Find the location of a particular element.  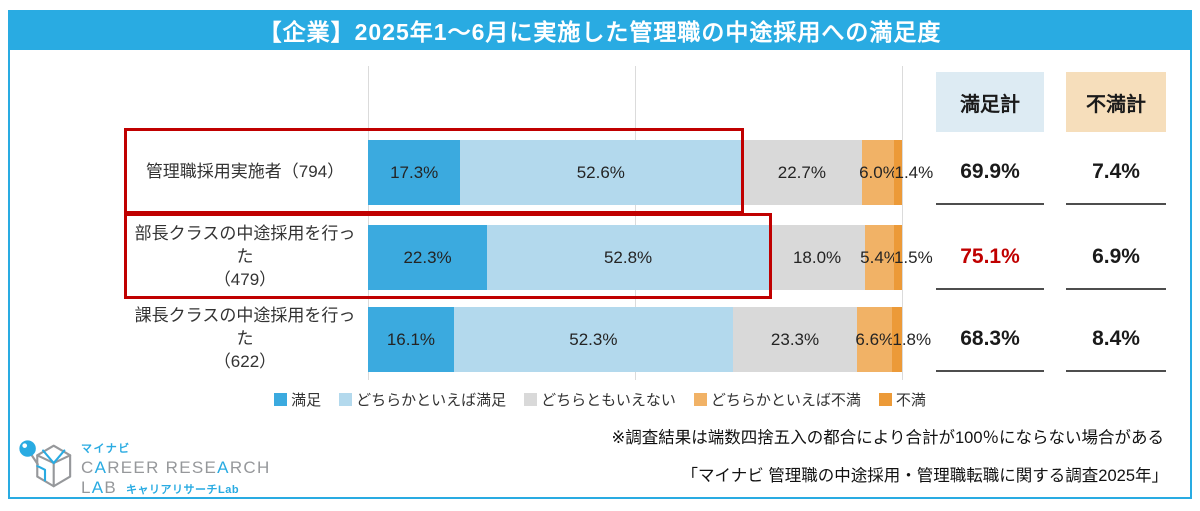

satisfied-total-value: 68.3% is located at coordinates (990, 339).